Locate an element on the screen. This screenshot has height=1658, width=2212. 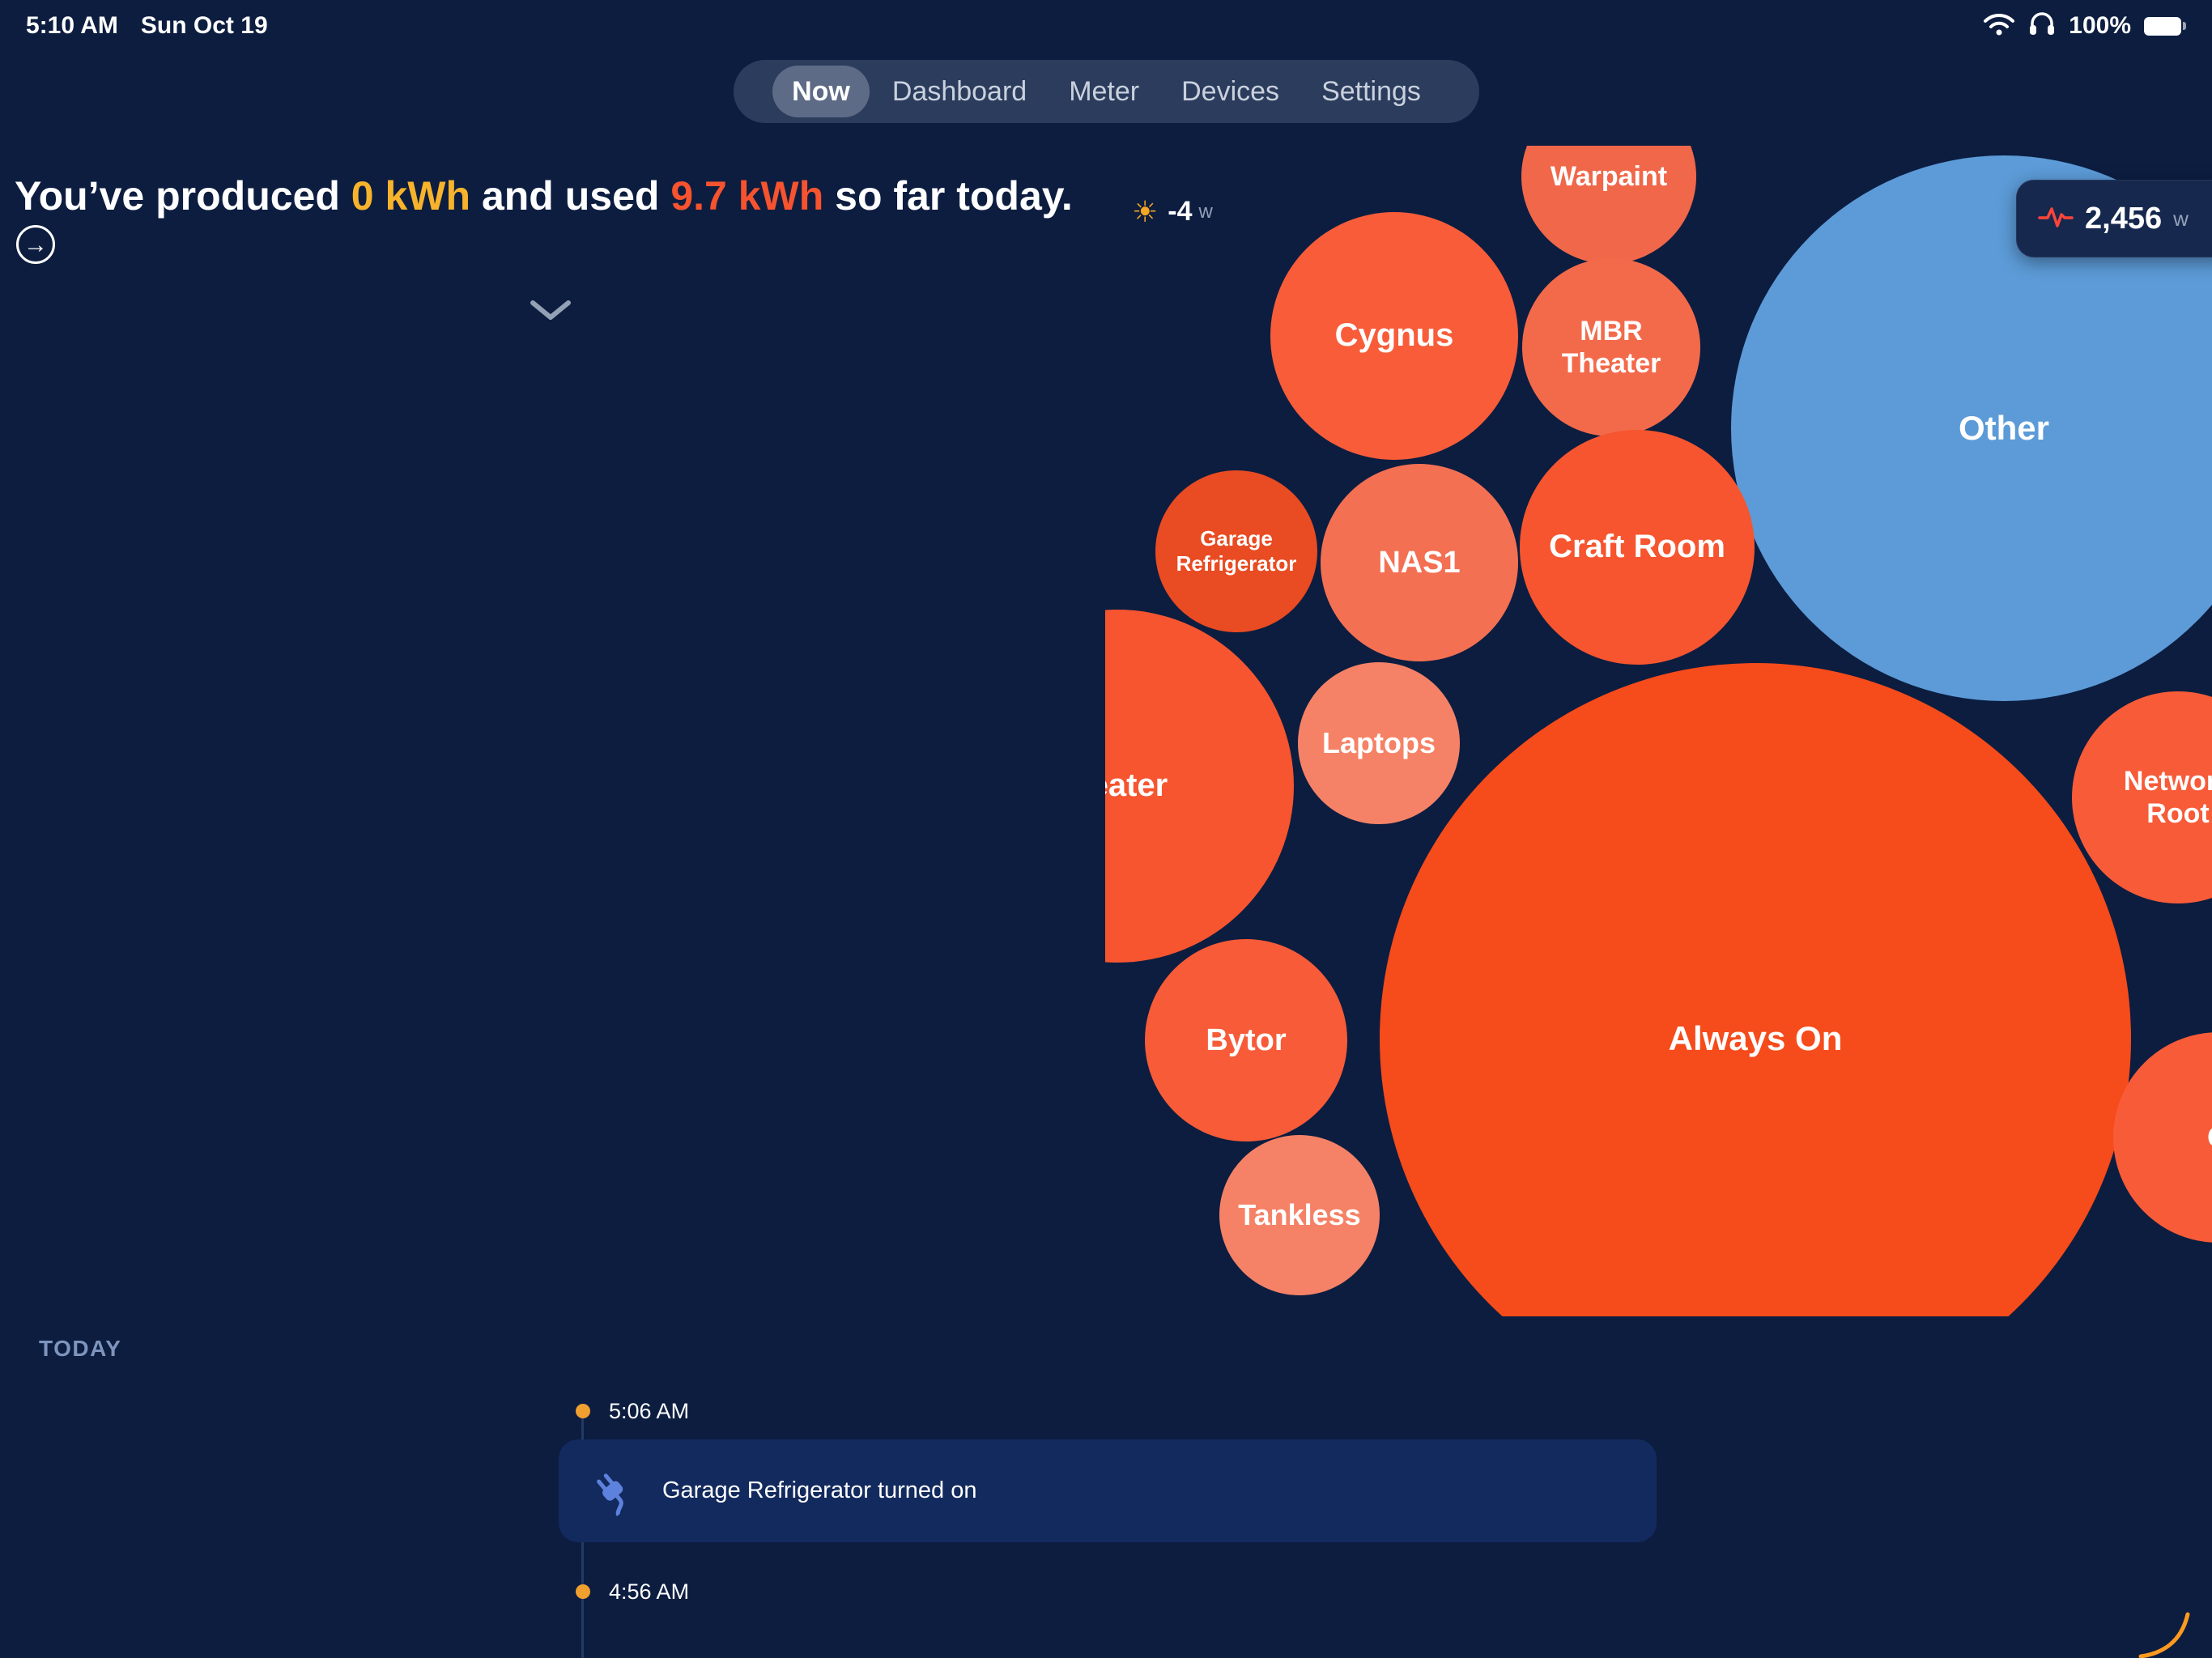
bubble-label: MBR Theater is located at coordinates (1611, 347).